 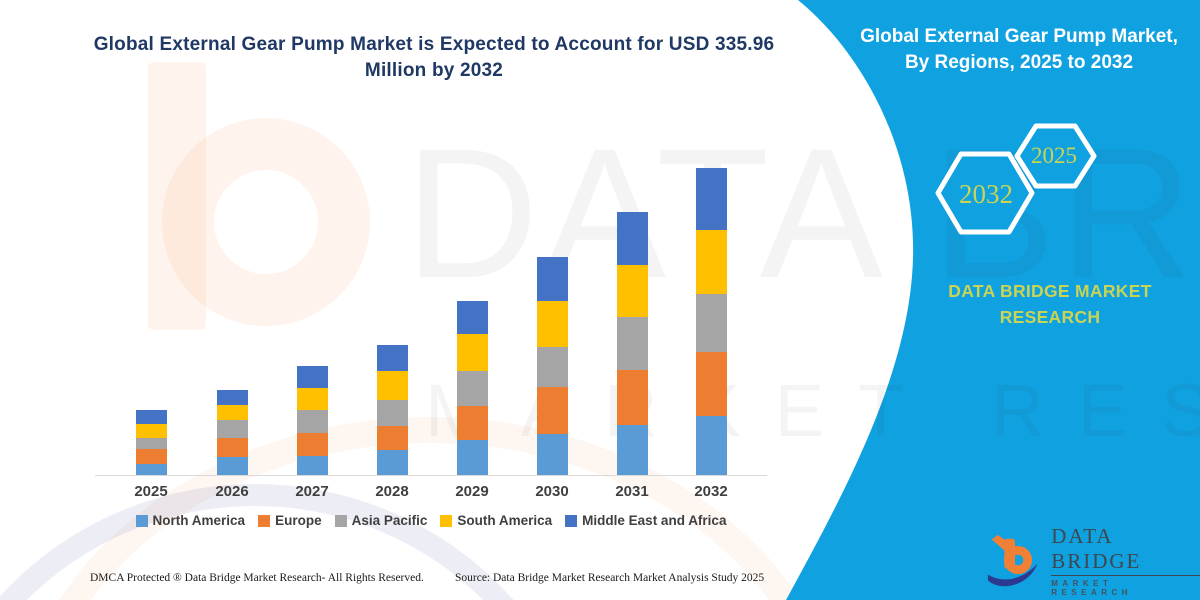 I want to click on data-bridge-logo-icon, so click(x=1012, y=560).